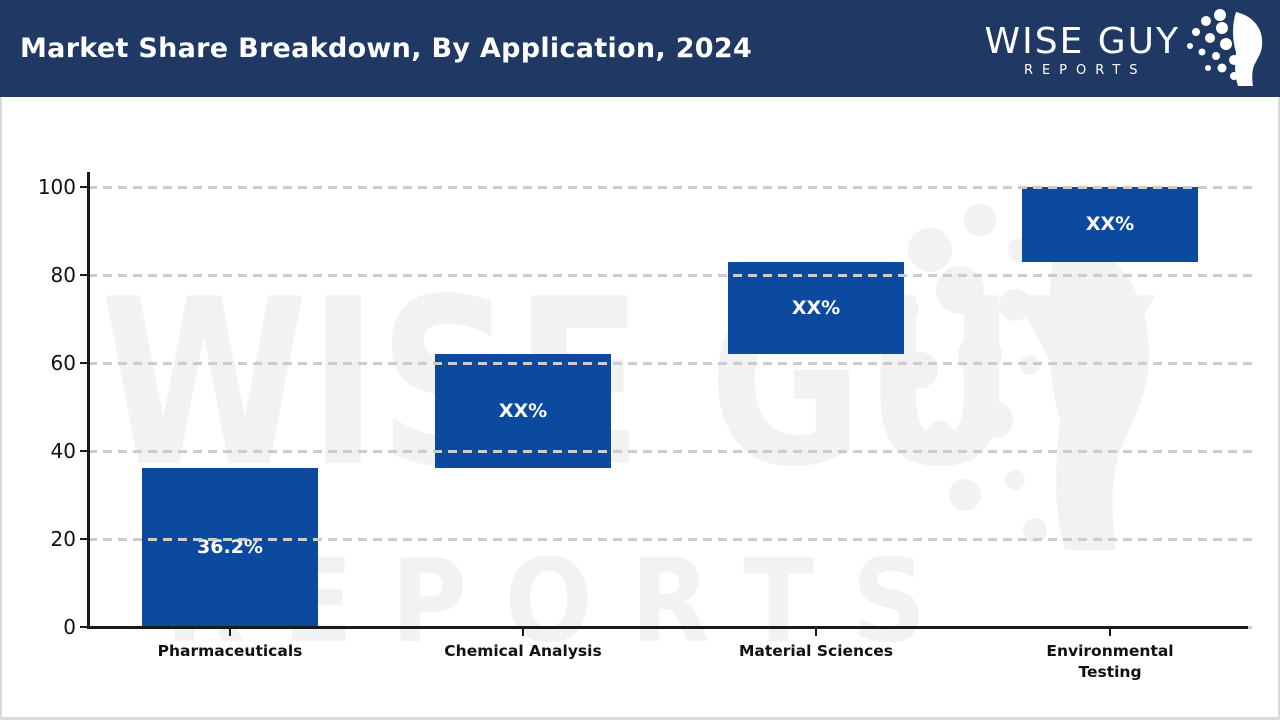 This screenshot has width=1280, height=720. Describe the element at coordinates (63, 363) in the screenshot. I see `y-tick-label-60: 60` at that location.